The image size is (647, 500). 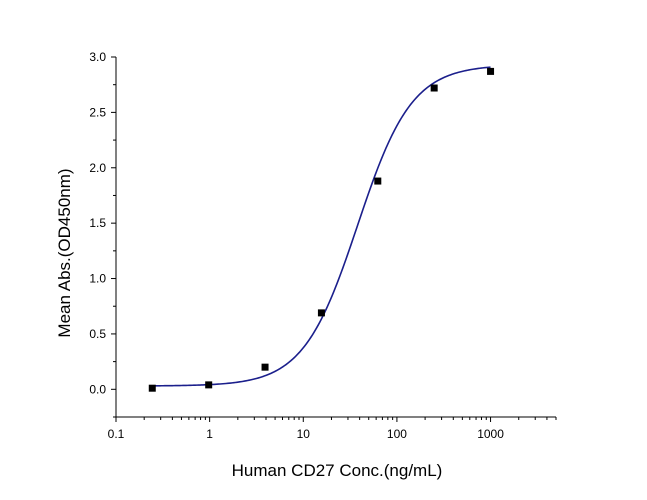 What do you see at coordinates (97, 389) in the screenshot?
I see `y-tick-label: 0.0` at bounding box center [97, 389].